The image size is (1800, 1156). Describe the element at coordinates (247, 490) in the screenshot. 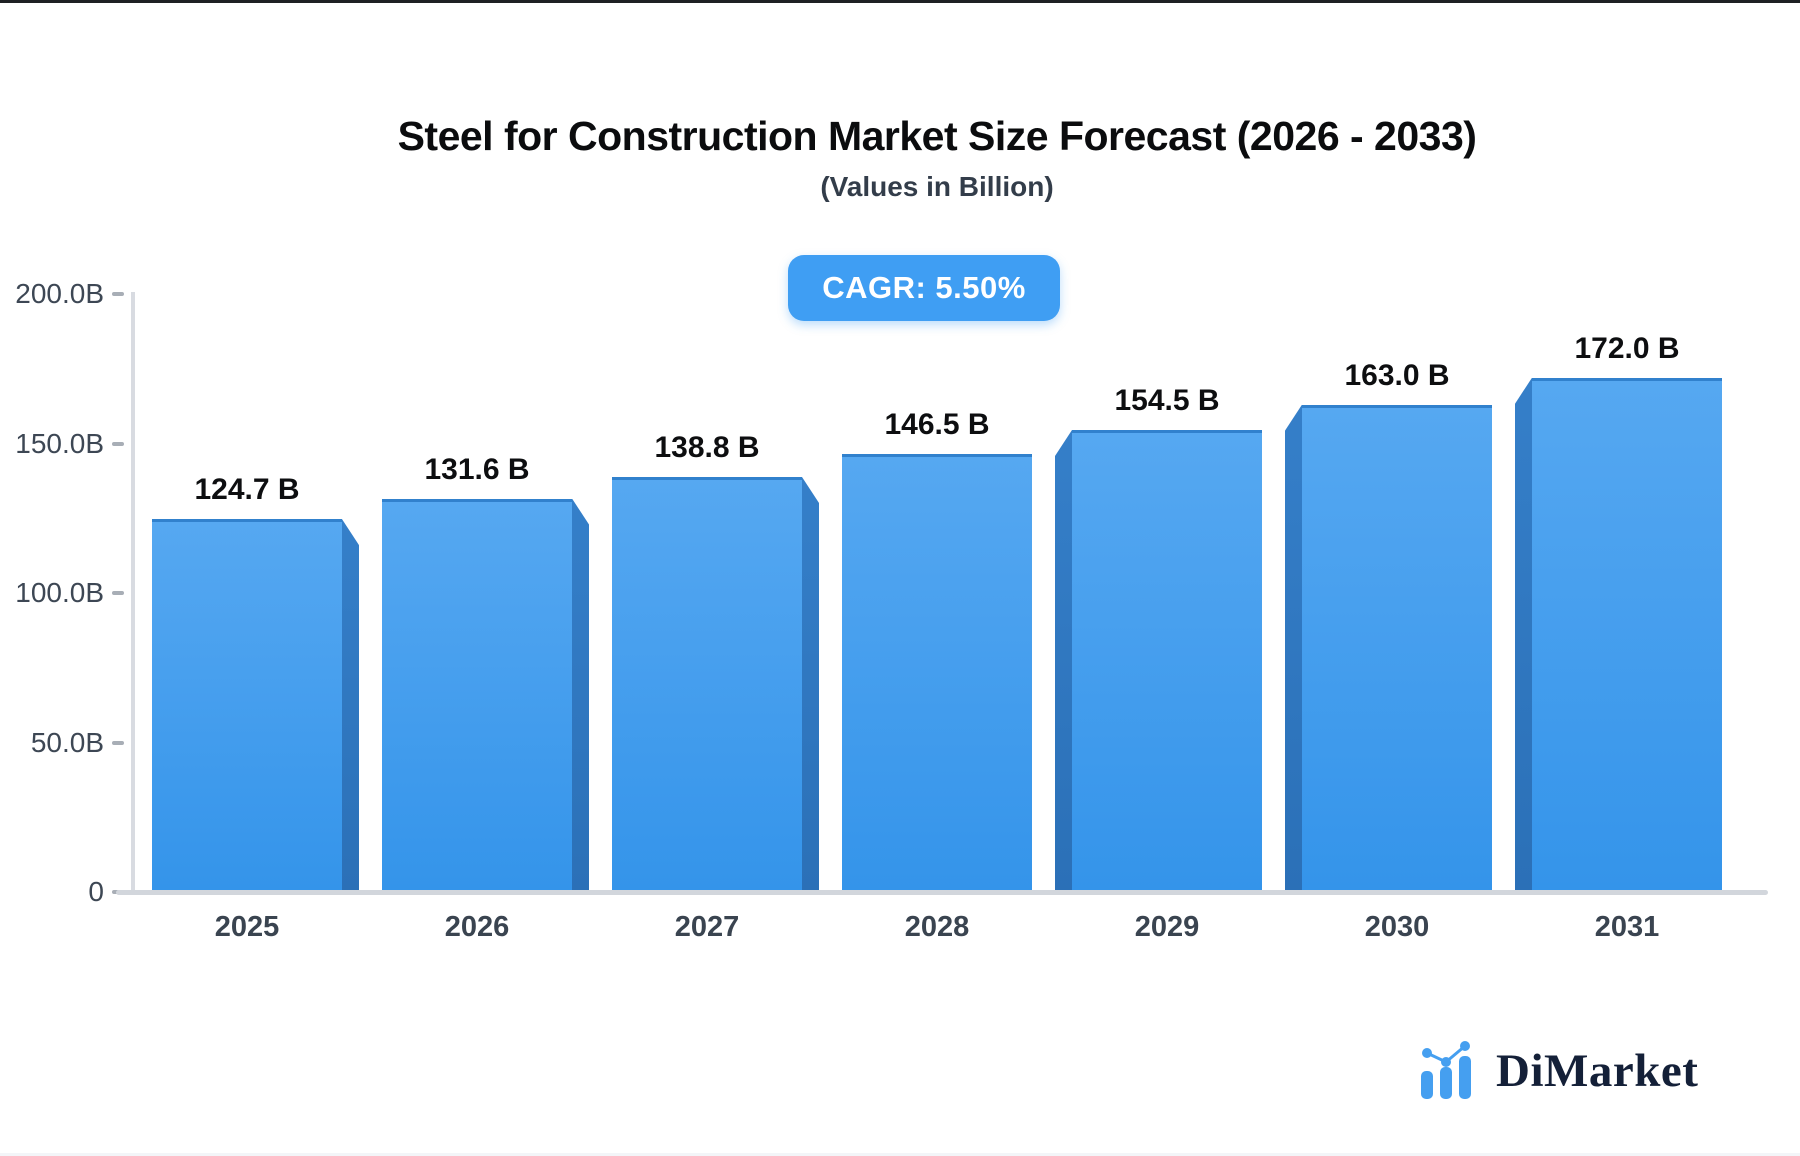

I see `bar-value-label: 124.7 B` at that location.